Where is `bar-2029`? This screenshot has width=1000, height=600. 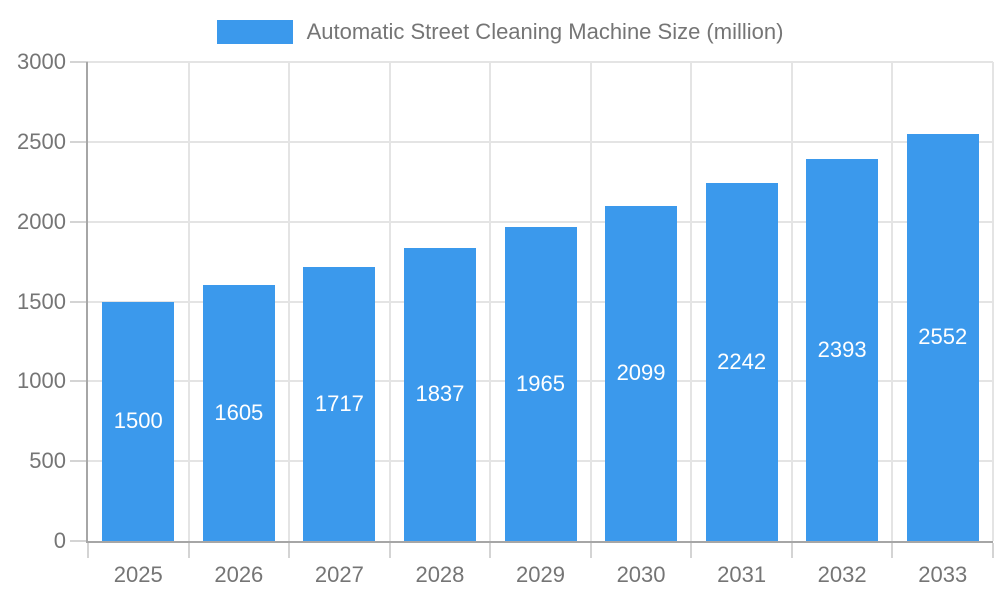 bar-2029 is located at coordinates (540, 384).